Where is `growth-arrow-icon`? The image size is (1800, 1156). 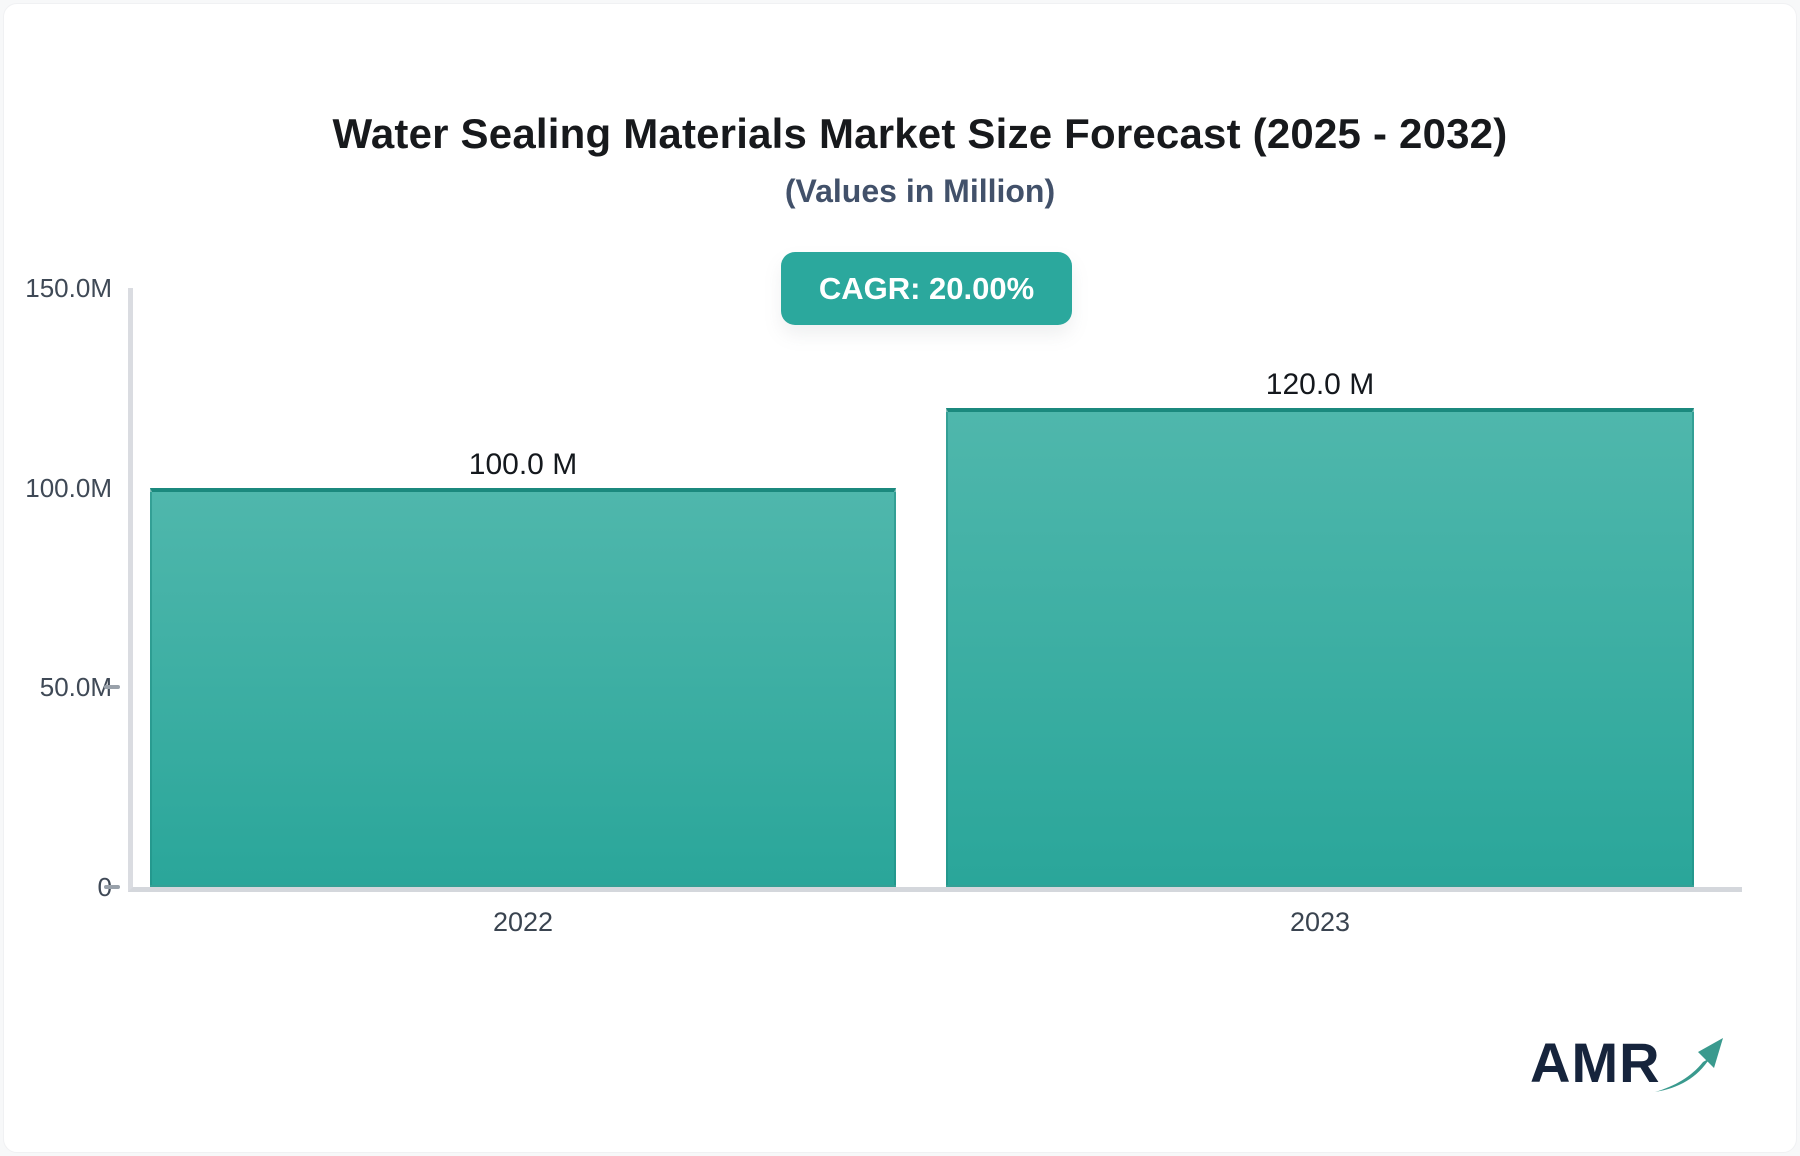
growth-arrow-icon is located at coordinates (1688, 1065).